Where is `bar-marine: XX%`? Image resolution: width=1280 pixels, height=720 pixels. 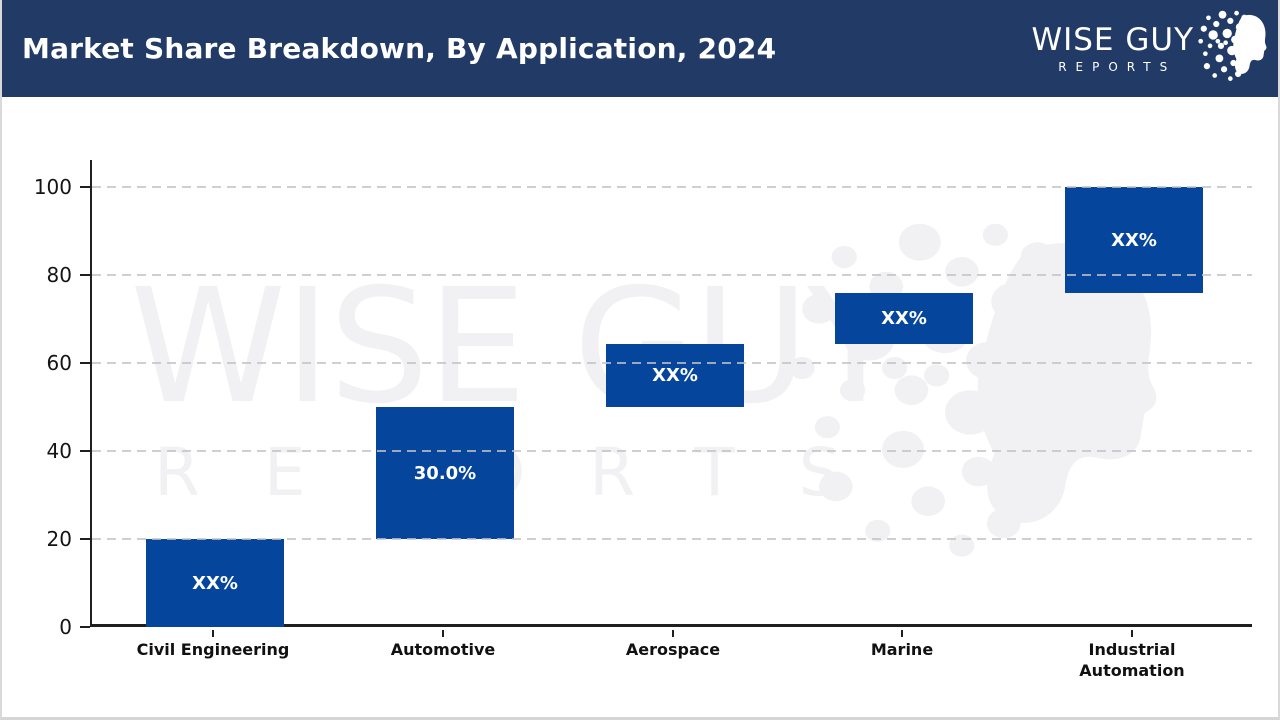
bar-marine: XX% is located at coordinates (904, 319).